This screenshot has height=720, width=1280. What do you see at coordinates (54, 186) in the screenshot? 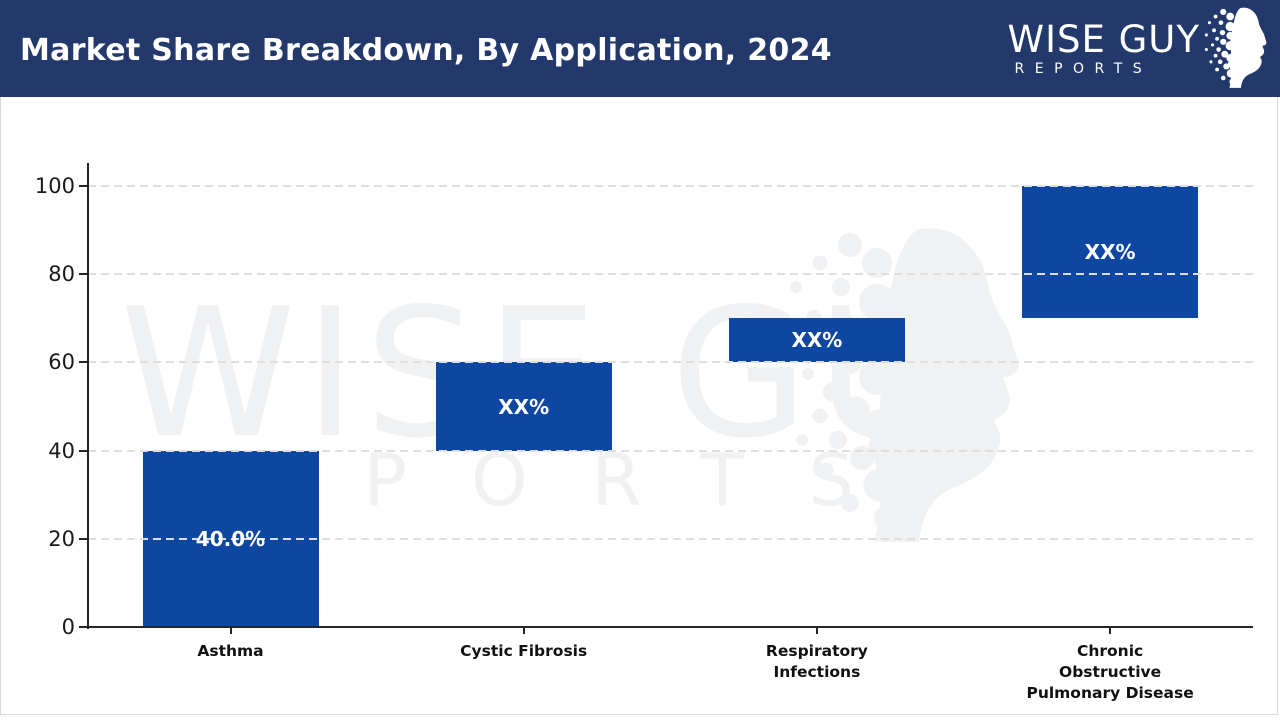
I see `y-tick-label: 100` at bounding box center [54, 186].